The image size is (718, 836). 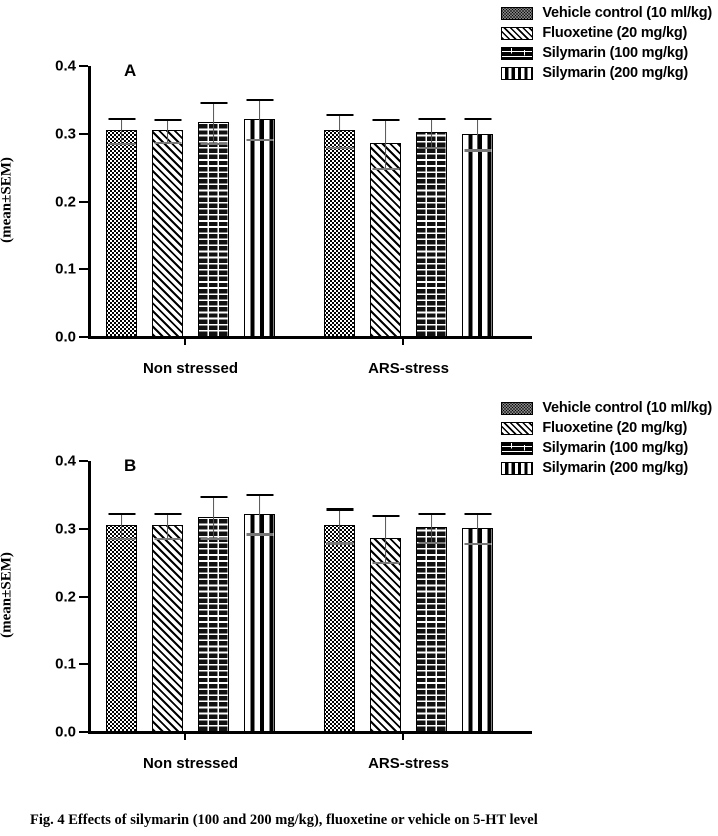 I want to click on x-axis-tick, so click(x=403, y=340).